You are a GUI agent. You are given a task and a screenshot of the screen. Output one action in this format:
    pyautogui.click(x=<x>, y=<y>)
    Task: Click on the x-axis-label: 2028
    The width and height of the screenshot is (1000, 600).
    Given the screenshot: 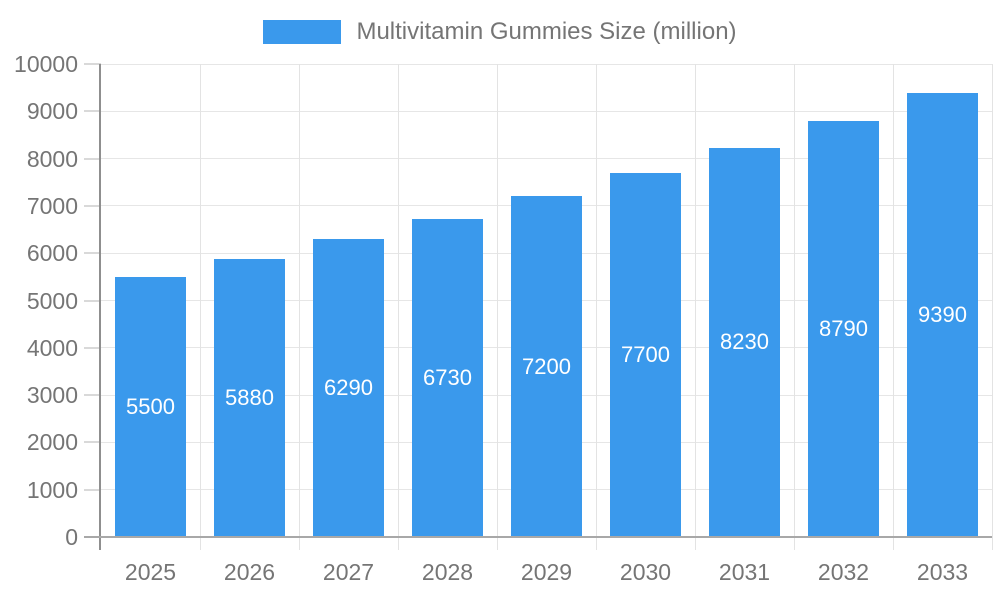 What is the action you would take?
    pyautogui.click(x=447, y=572)
    